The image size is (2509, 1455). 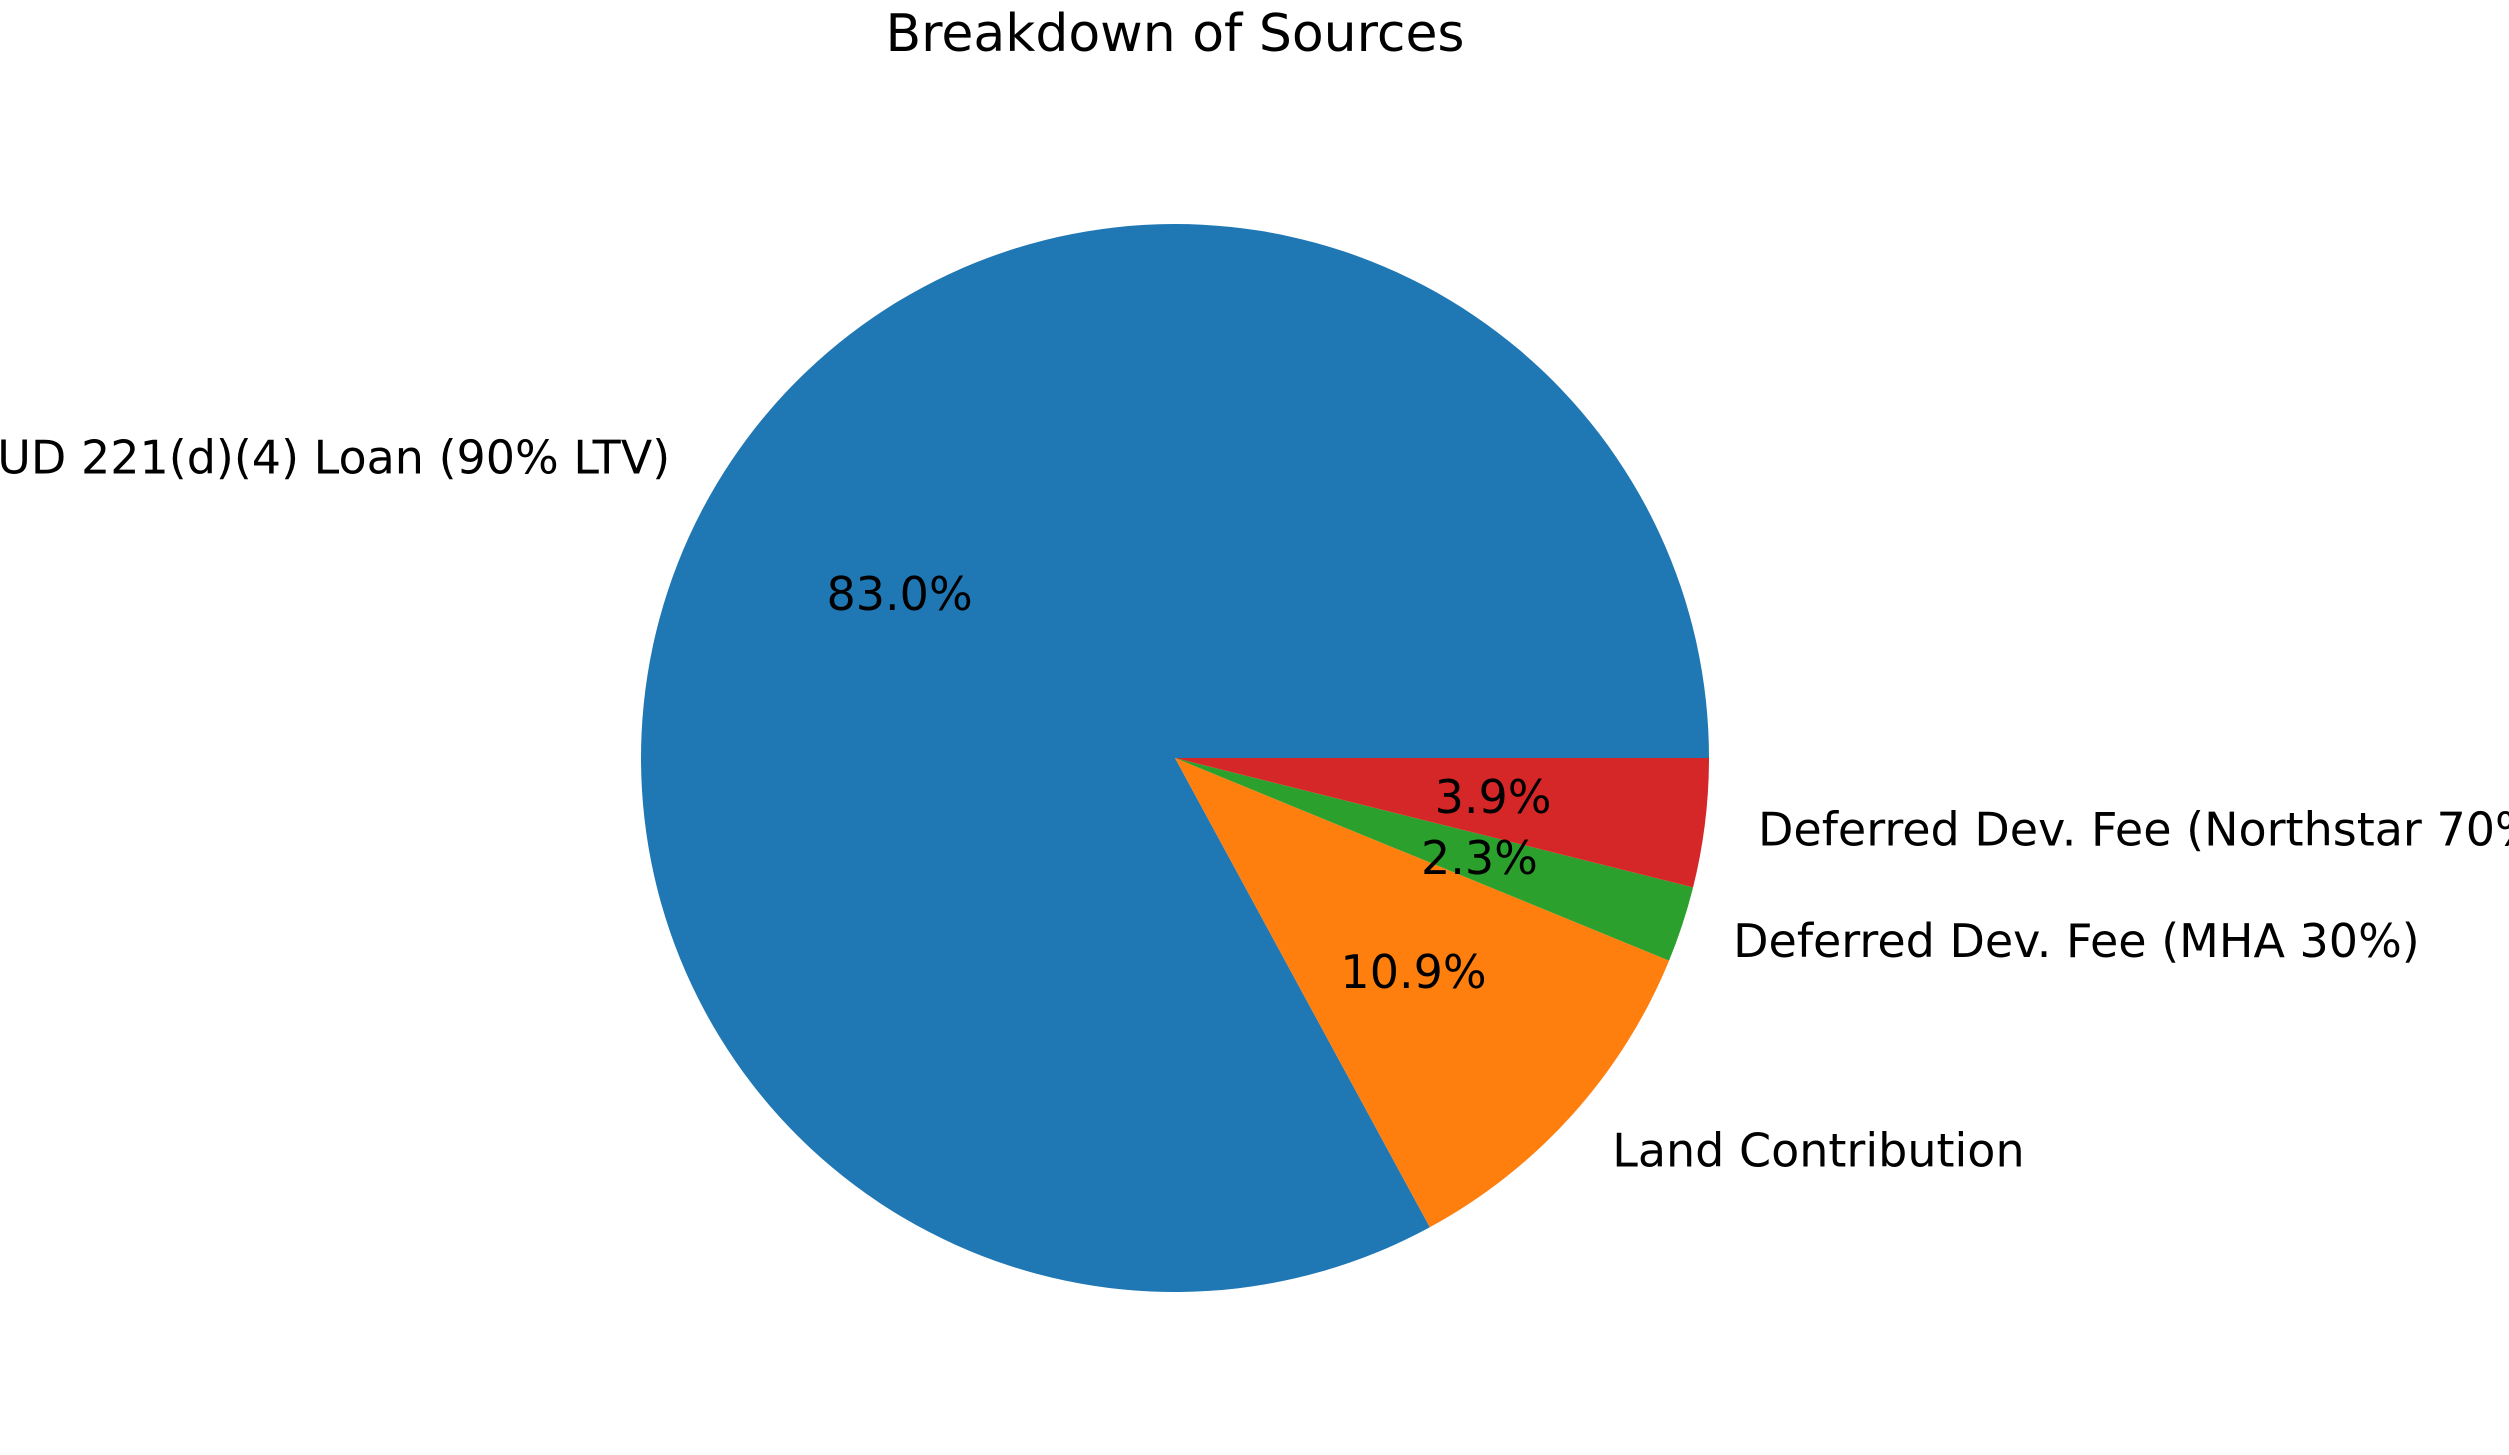 I want to click on chart-title: Breakdown of Sources, so click(x=1175, y=34).